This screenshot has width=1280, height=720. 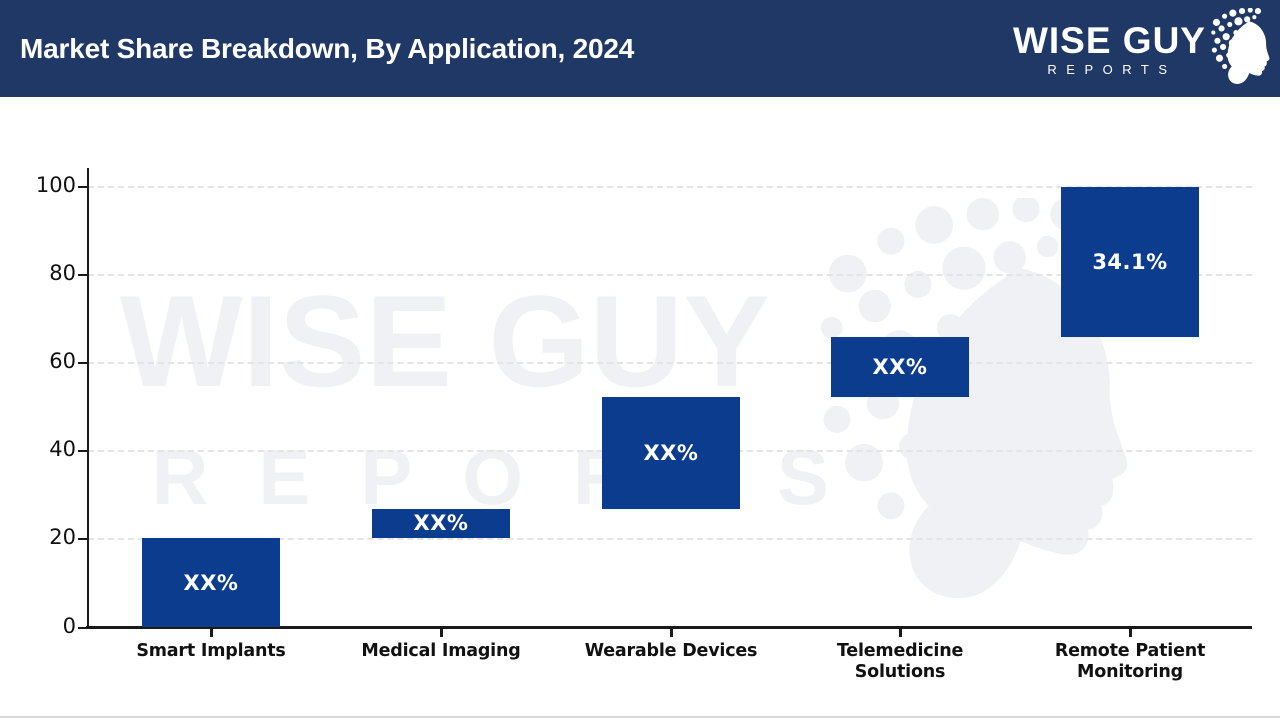 What do you see at coordinates (69, 625) in the screenshot?
I see `ytick-label-0: 0` at bounding box center [69, 625].